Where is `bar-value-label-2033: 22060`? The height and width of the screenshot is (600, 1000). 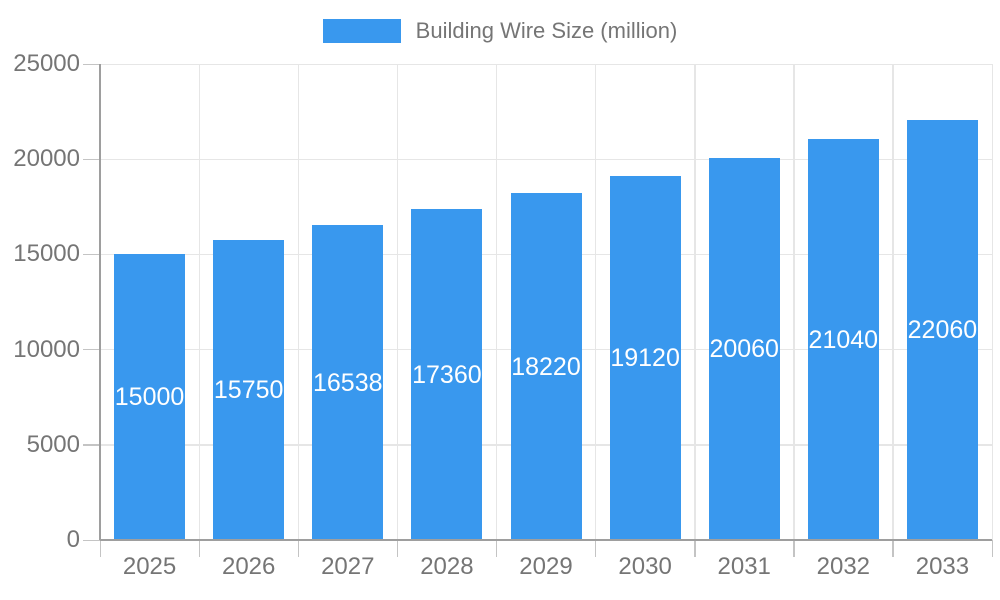 bar-value-label-2033: 22060 is located at coordinates (942, 329).